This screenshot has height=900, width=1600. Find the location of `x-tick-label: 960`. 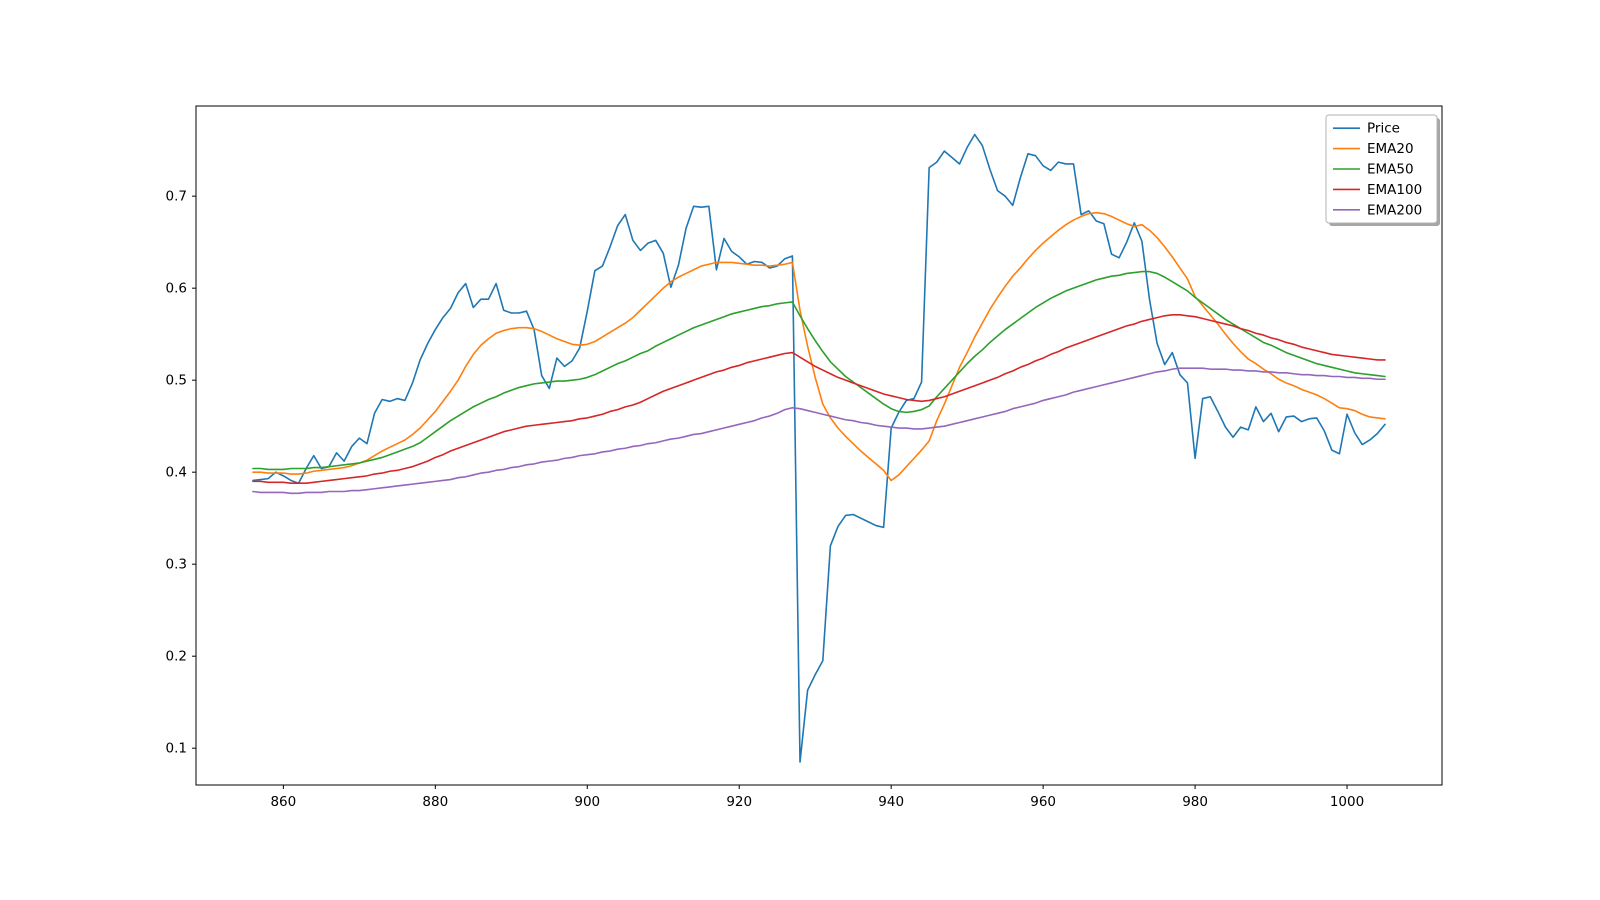

x-tick-label: 960 is located at coordinates (1043, 802).